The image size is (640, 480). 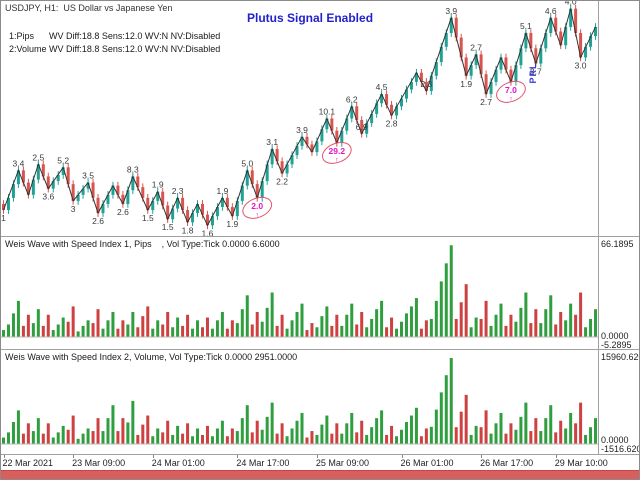 I want to click on plutus-signal-label: Plutus Signal Enabled, so click(x=310, y=18).